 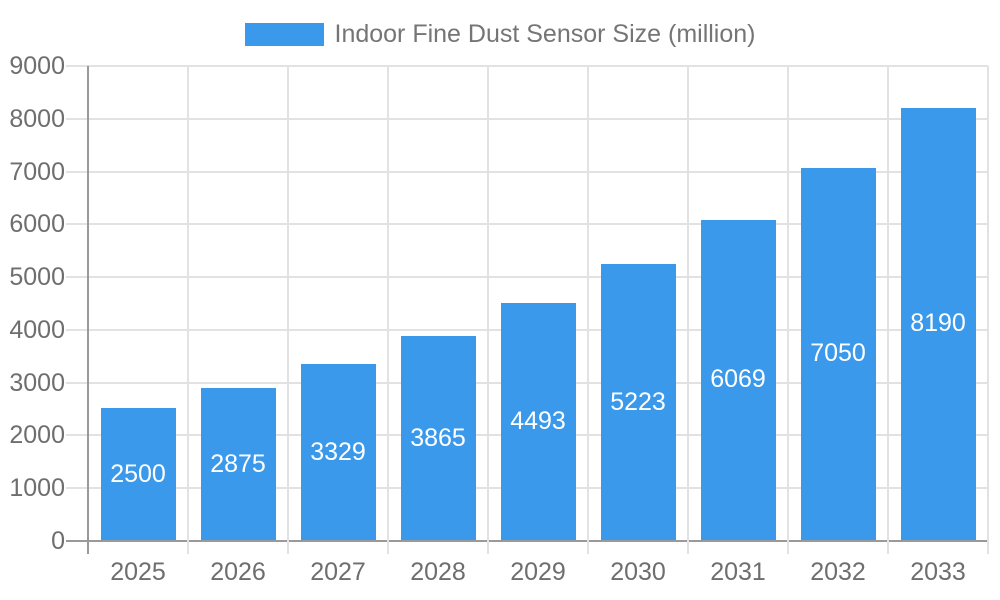 I want to click on bar-value-label: 7050, so click(x=838, y=353).